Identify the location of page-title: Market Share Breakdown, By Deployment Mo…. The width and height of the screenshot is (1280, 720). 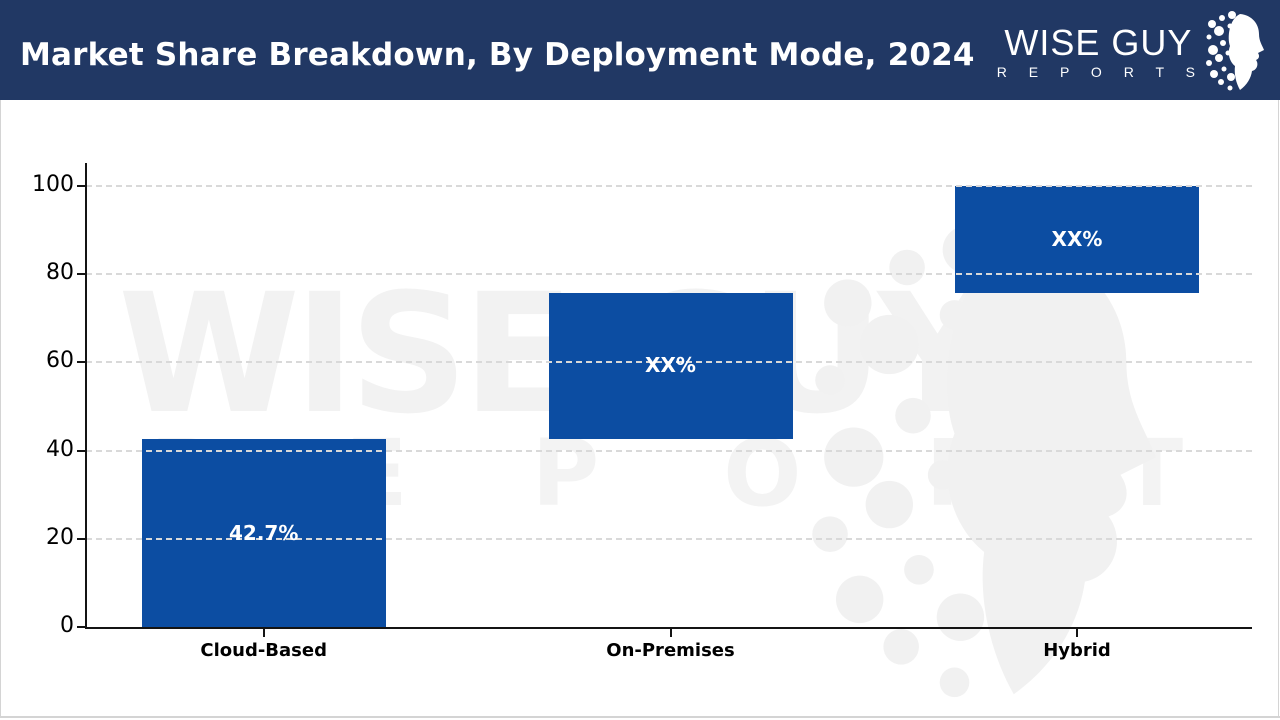
(497, 55).